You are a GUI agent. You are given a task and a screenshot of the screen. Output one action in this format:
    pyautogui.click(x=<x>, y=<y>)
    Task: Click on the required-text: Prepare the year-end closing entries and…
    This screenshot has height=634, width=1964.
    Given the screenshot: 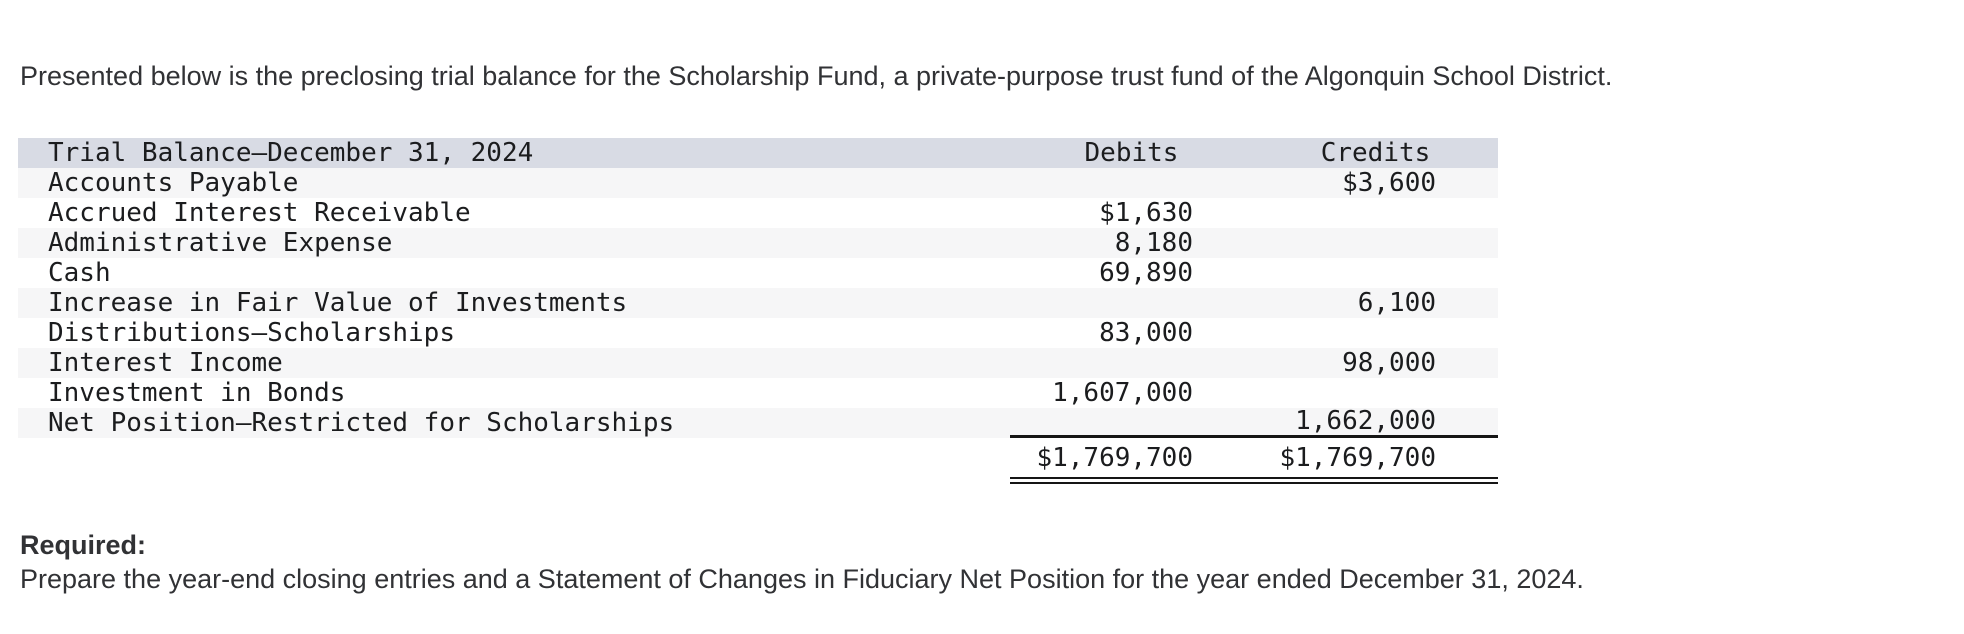 What is the action you would take?
    pyautogui.click(x=802, y=579)
    